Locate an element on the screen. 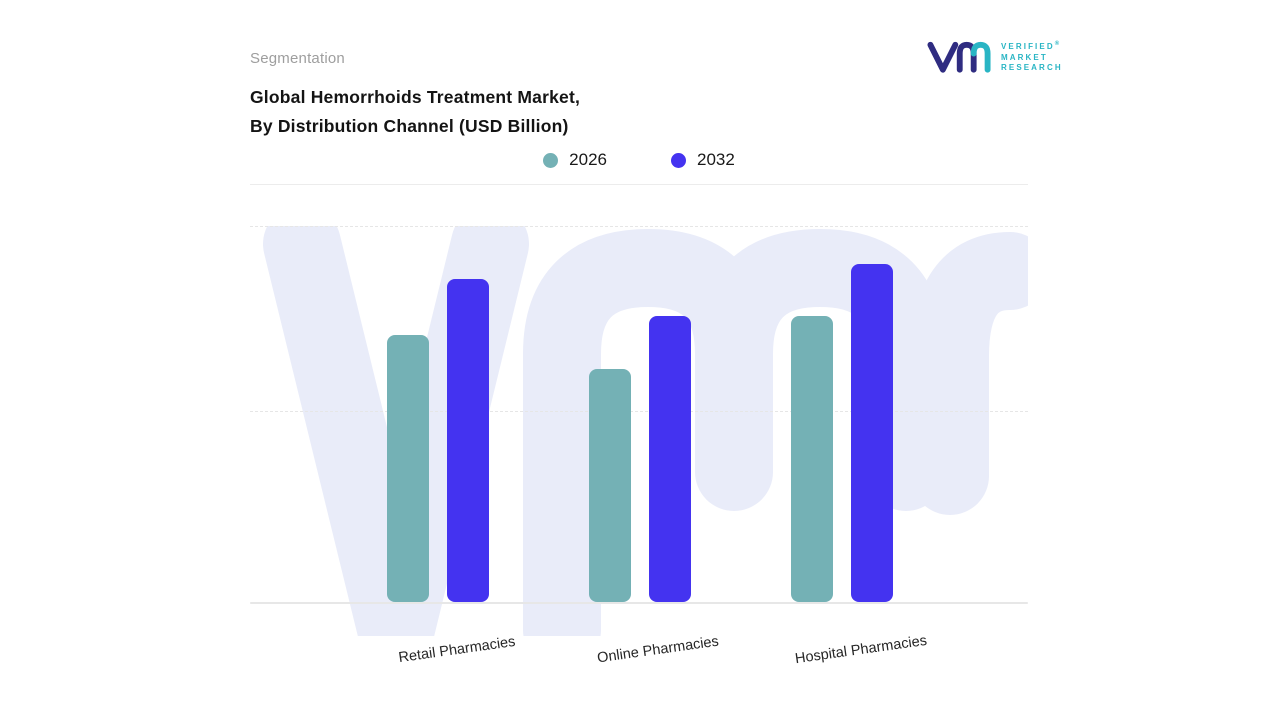 The width and height of the screenshot is (1280, 720). x-axis-line is located at coordinates (639, 603).